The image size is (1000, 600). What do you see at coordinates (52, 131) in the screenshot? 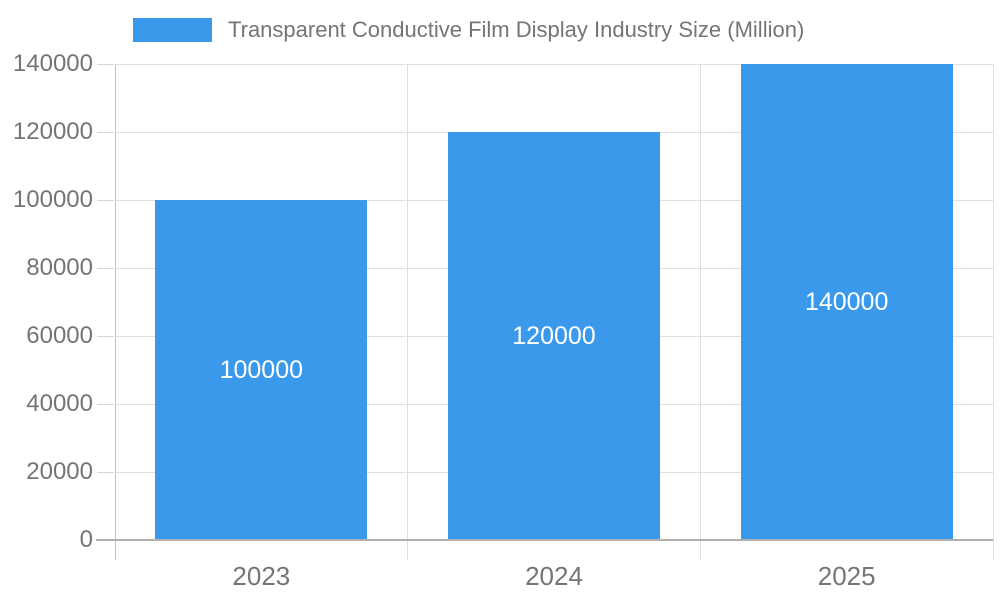
I see `y-axis-label: 120000` at bounding box center [52, 131].